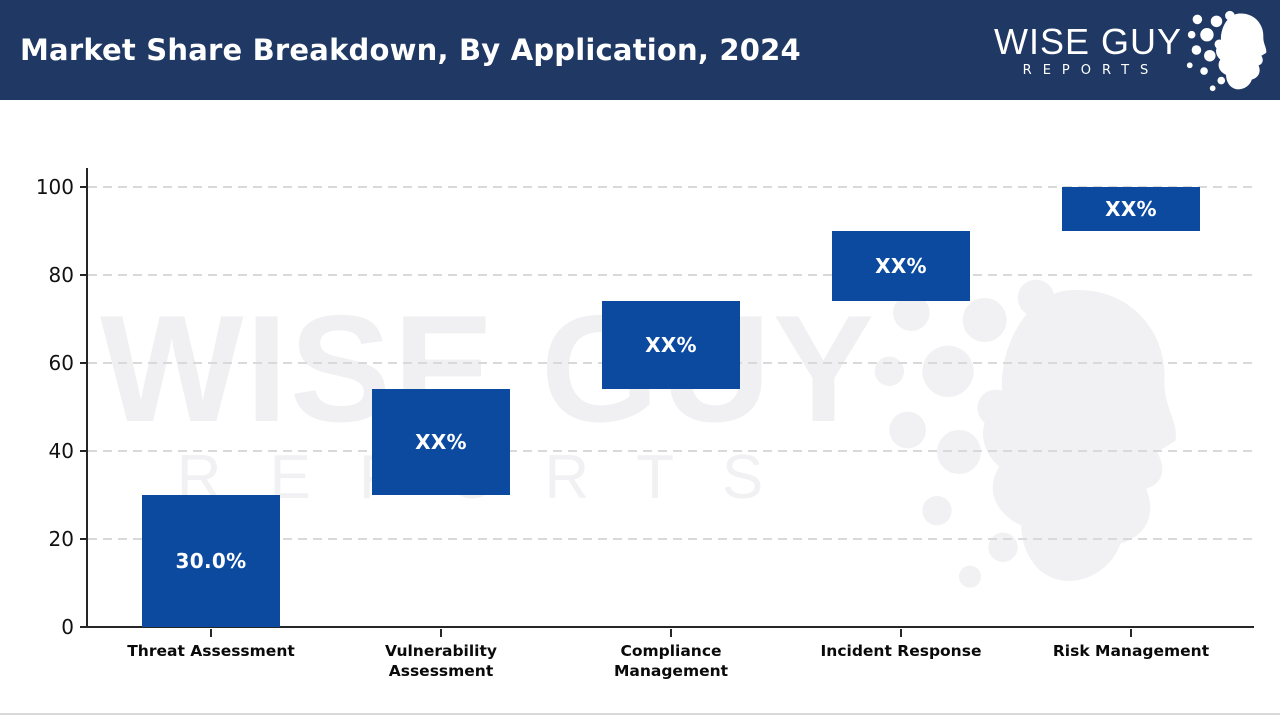  Describe the element at coordinates (901, 651) in the screenshot. I see `x-category-label: Incident Response` at that location.